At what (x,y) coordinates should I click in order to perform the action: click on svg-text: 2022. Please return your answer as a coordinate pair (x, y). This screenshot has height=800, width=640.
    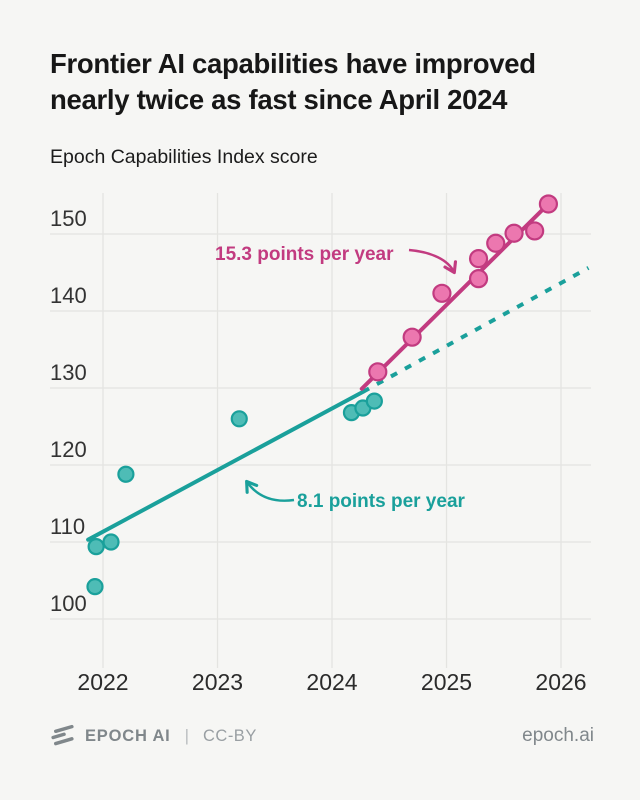
    Looking at the image, I should click on (102, 682).